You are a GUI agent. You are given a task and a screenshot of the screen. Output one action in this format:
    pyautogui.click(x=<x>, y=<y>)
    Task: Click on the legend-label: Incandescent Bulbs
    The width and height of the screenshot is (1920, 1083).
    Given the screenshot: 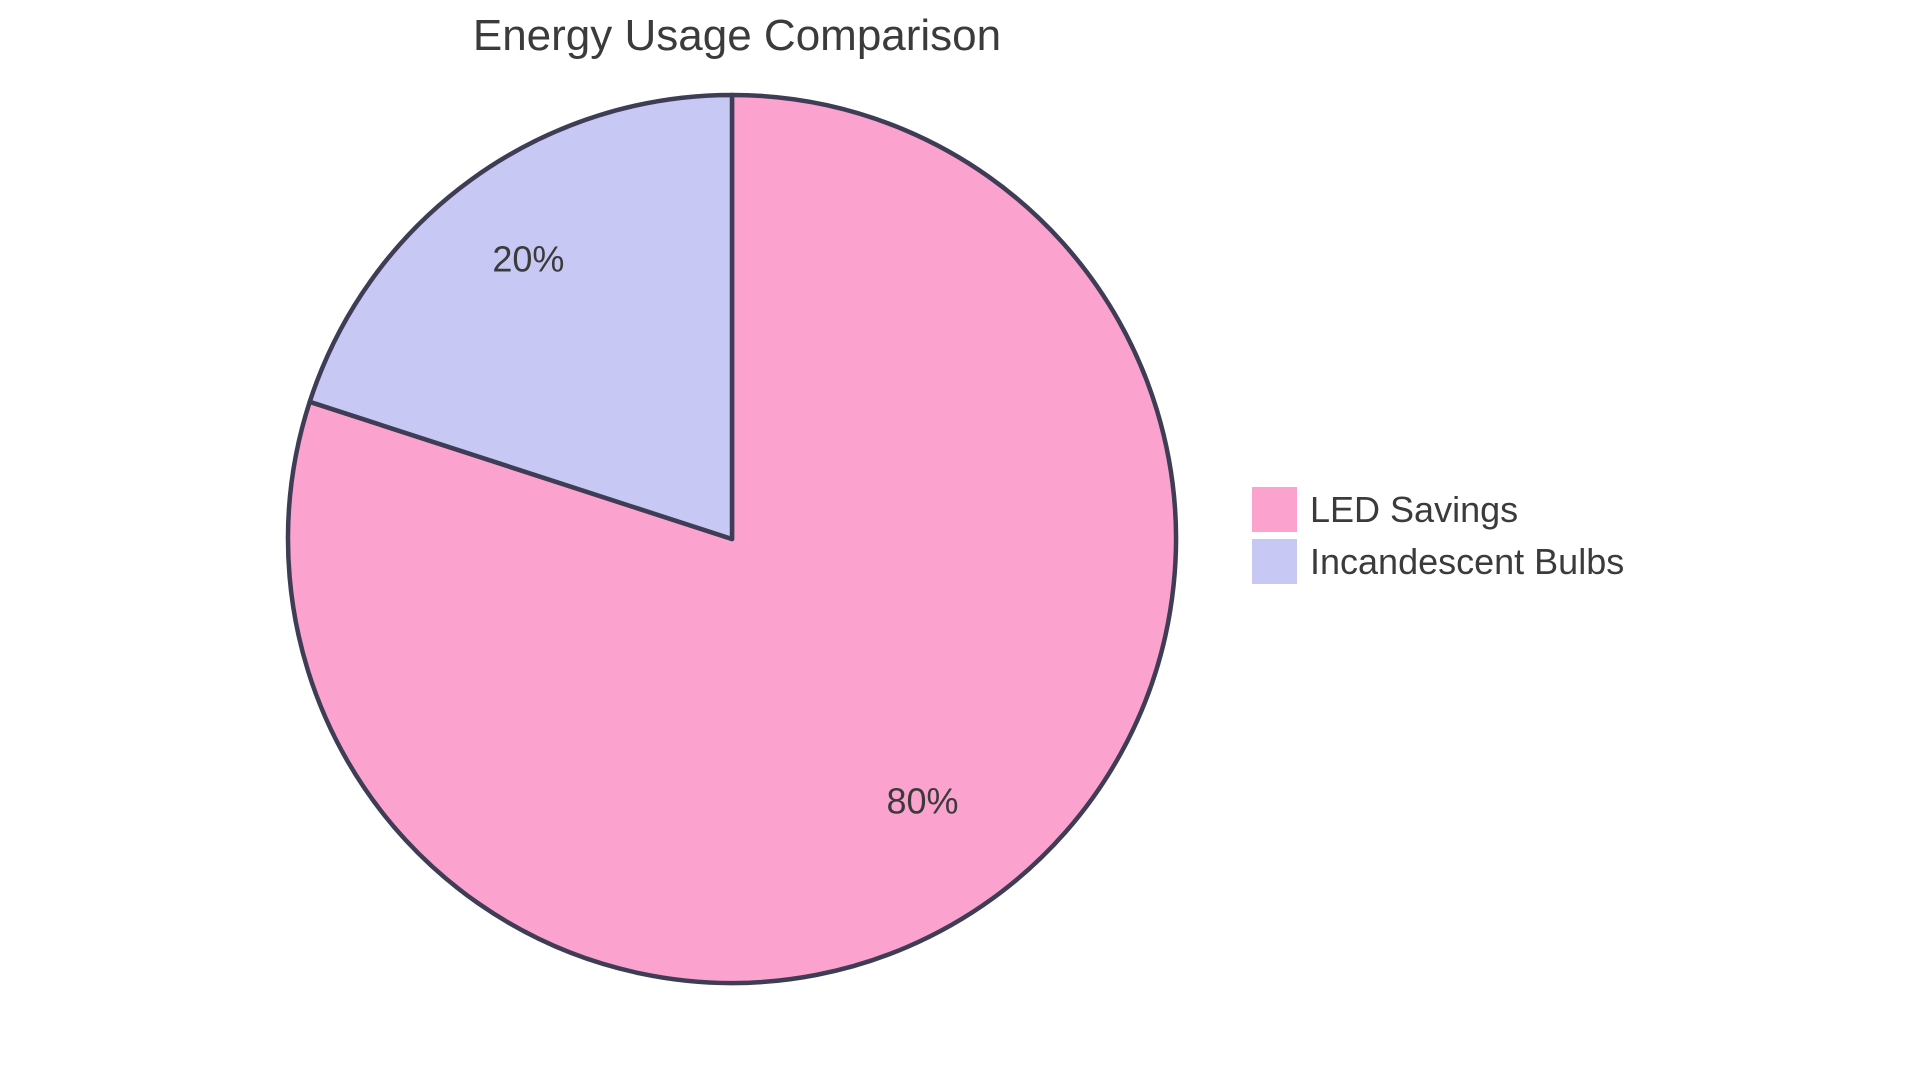 What is the action you would take?
    pyautogui.click(x=1467, y=561)
    